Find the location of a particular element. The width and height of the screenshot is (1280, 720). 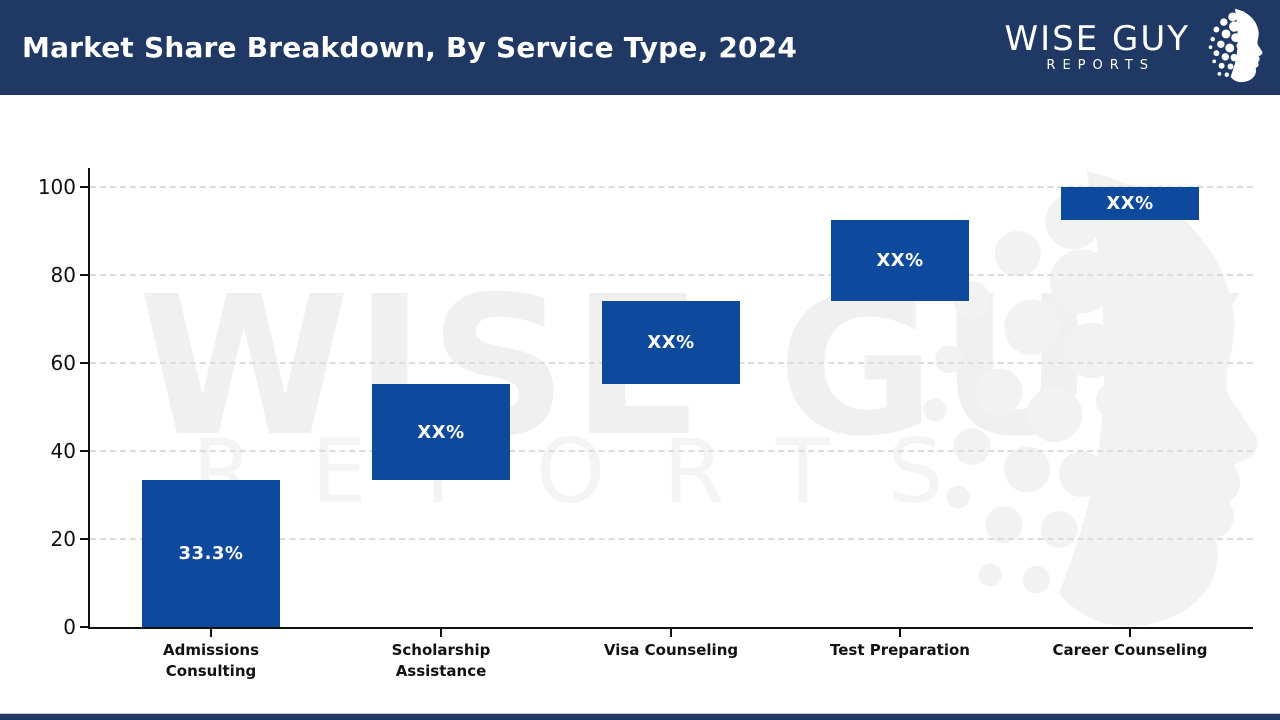

bar-value-label-2: XX% is located at coordinates (441, 432).